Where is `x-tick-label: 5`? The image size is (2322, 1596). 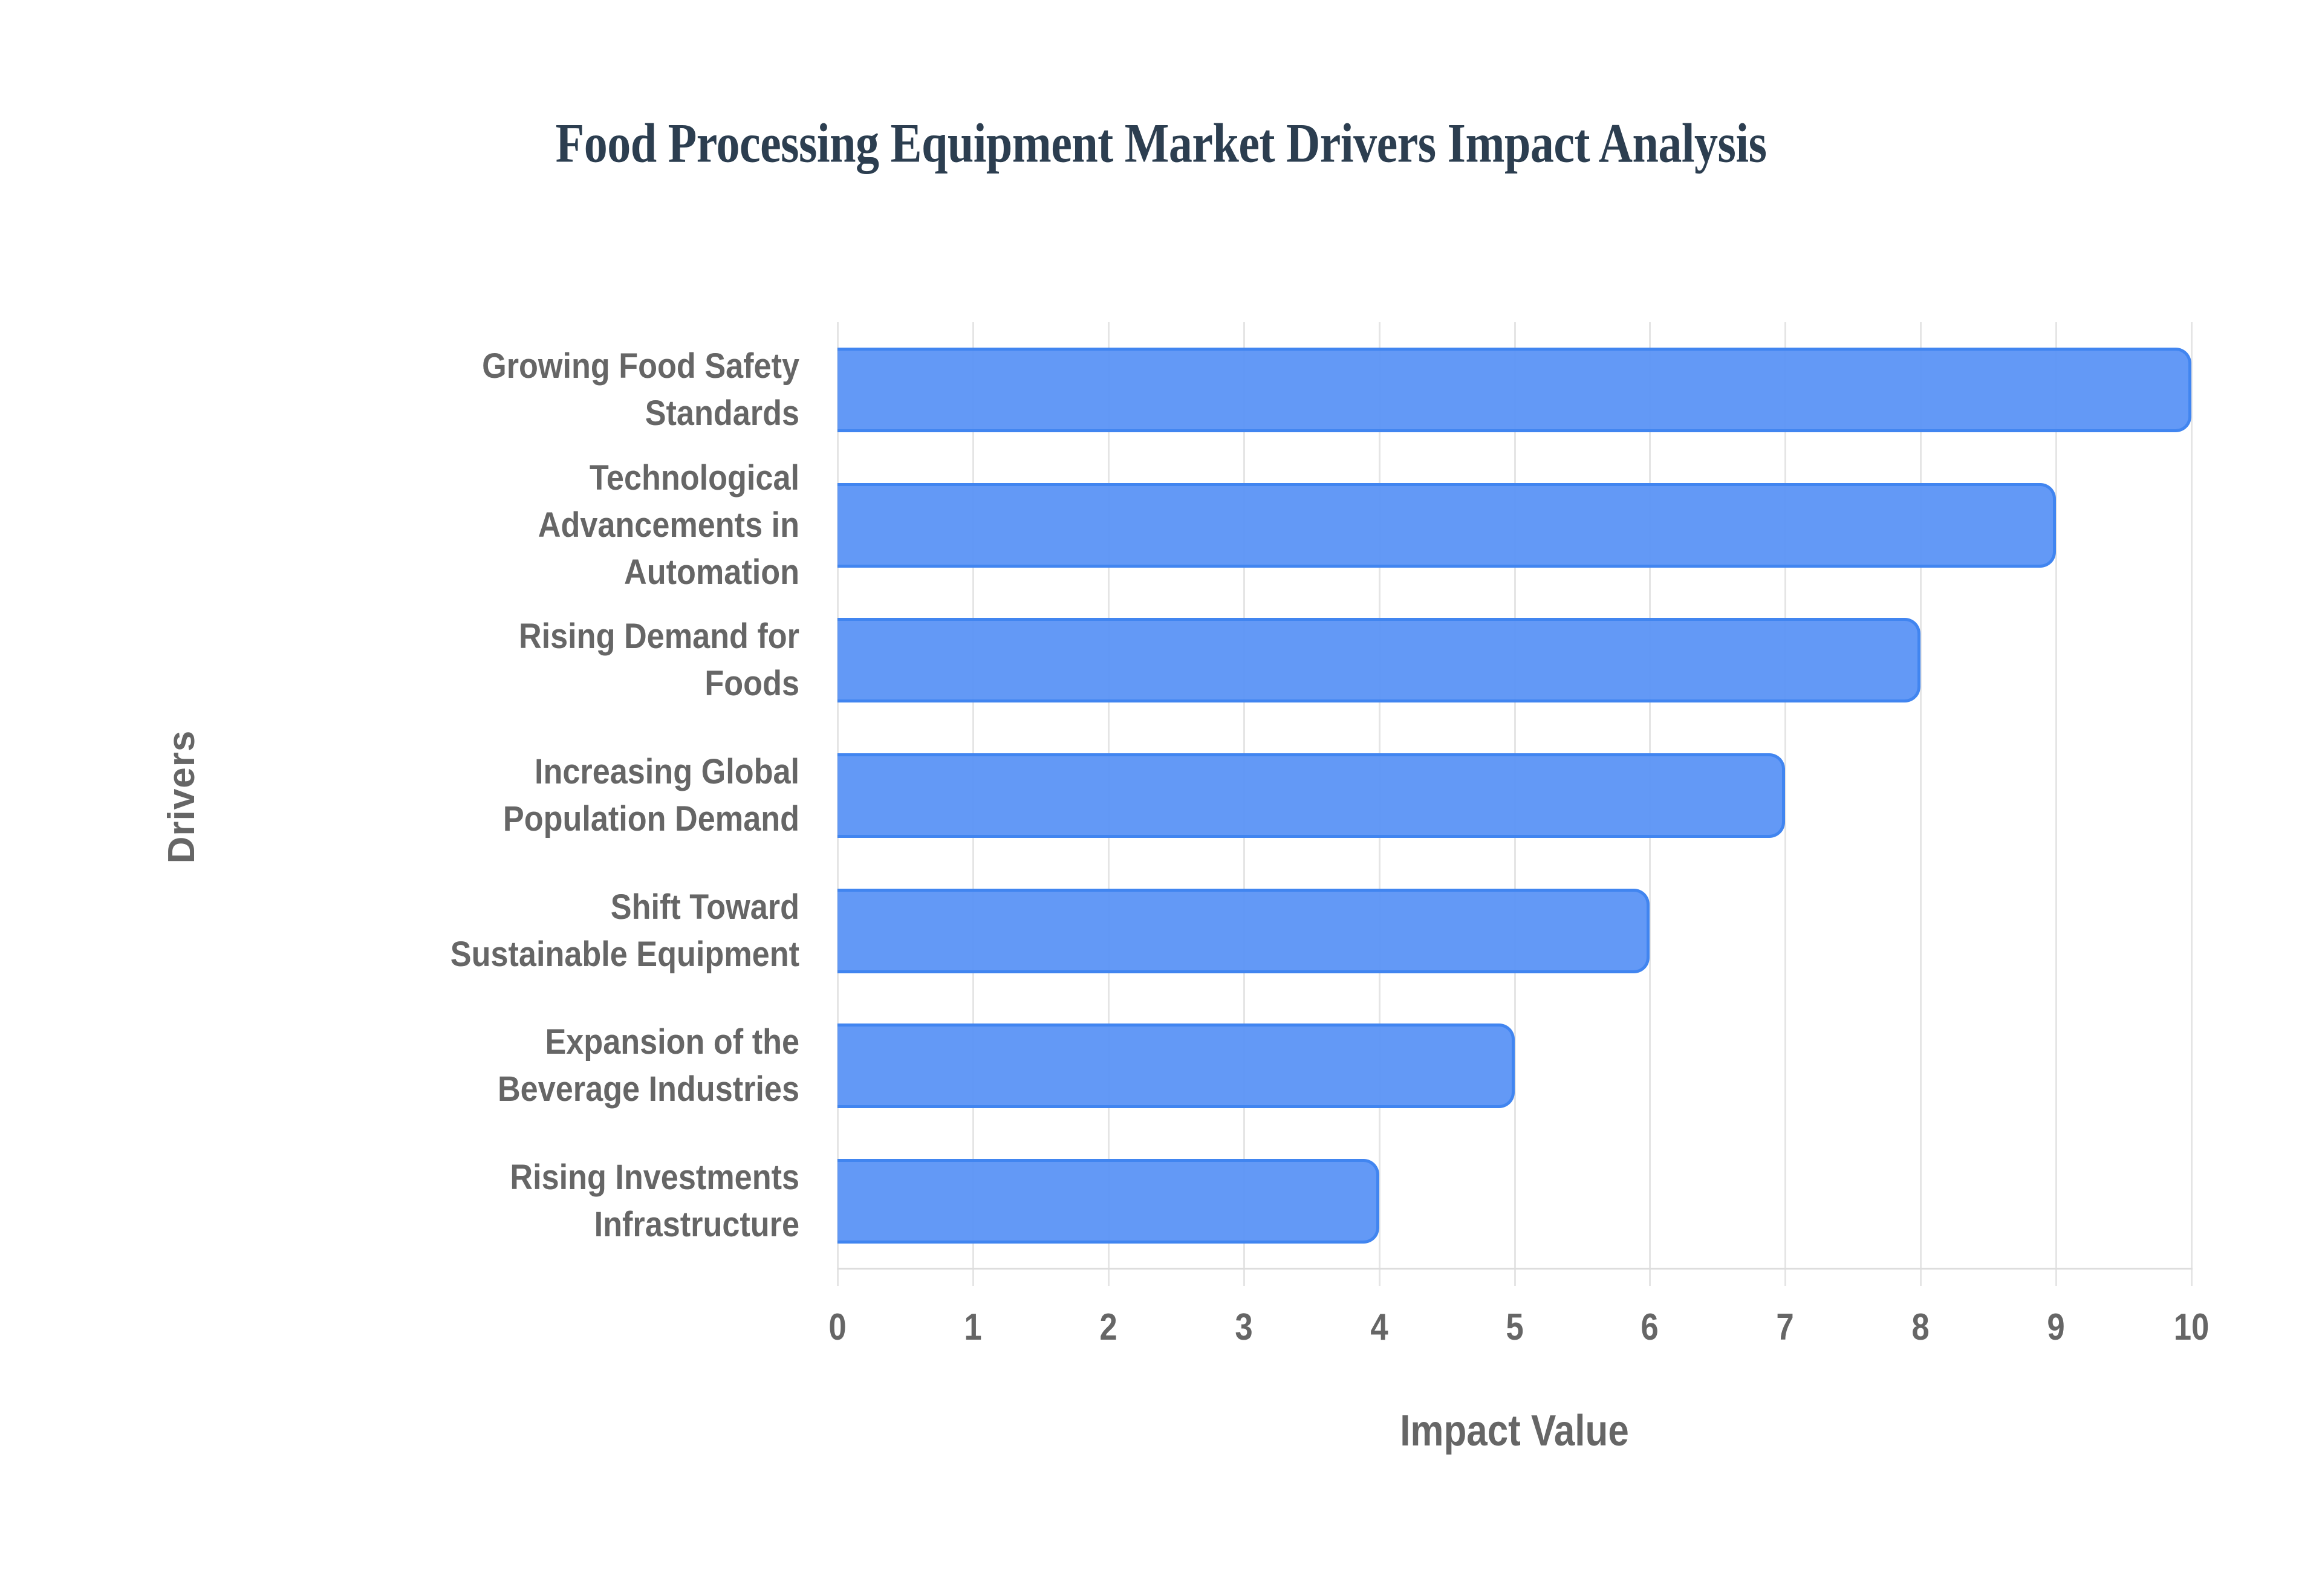
x-tick-label: 5 is located at coordinates (1514, 1327).